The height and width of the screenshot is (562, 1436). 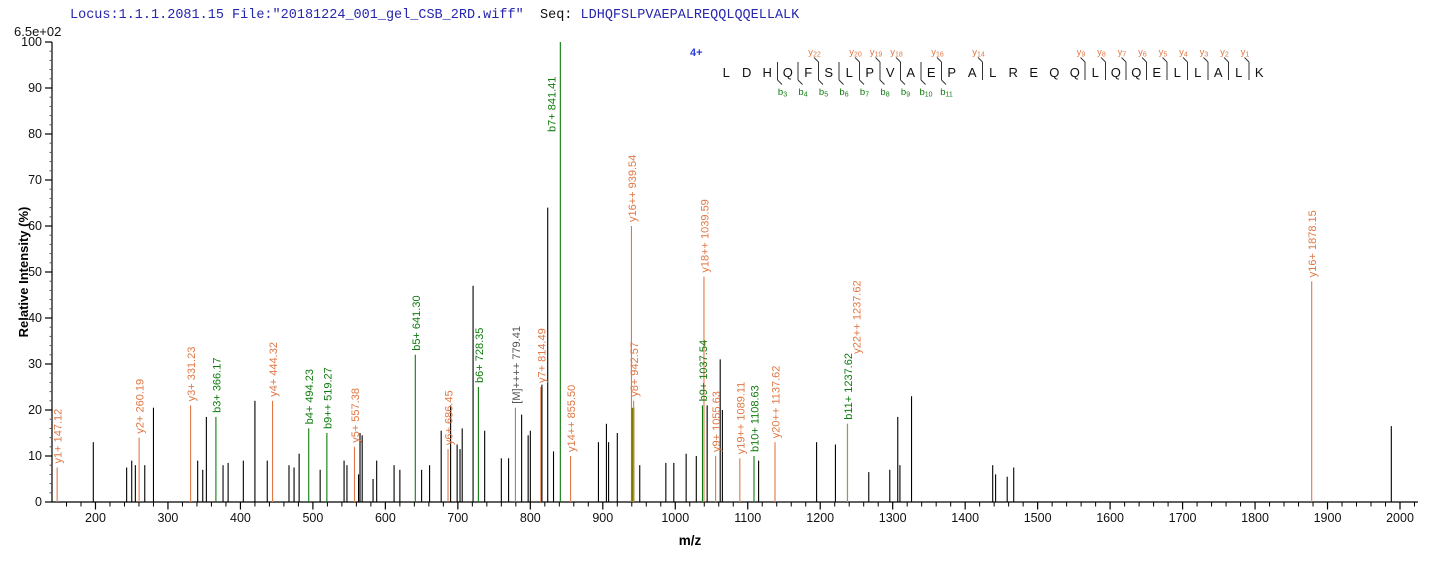 I want to click on sequence-header: Seq: LDHQFSLPVAEPALREQQLQQELLALK, so click(x=669, y=15).